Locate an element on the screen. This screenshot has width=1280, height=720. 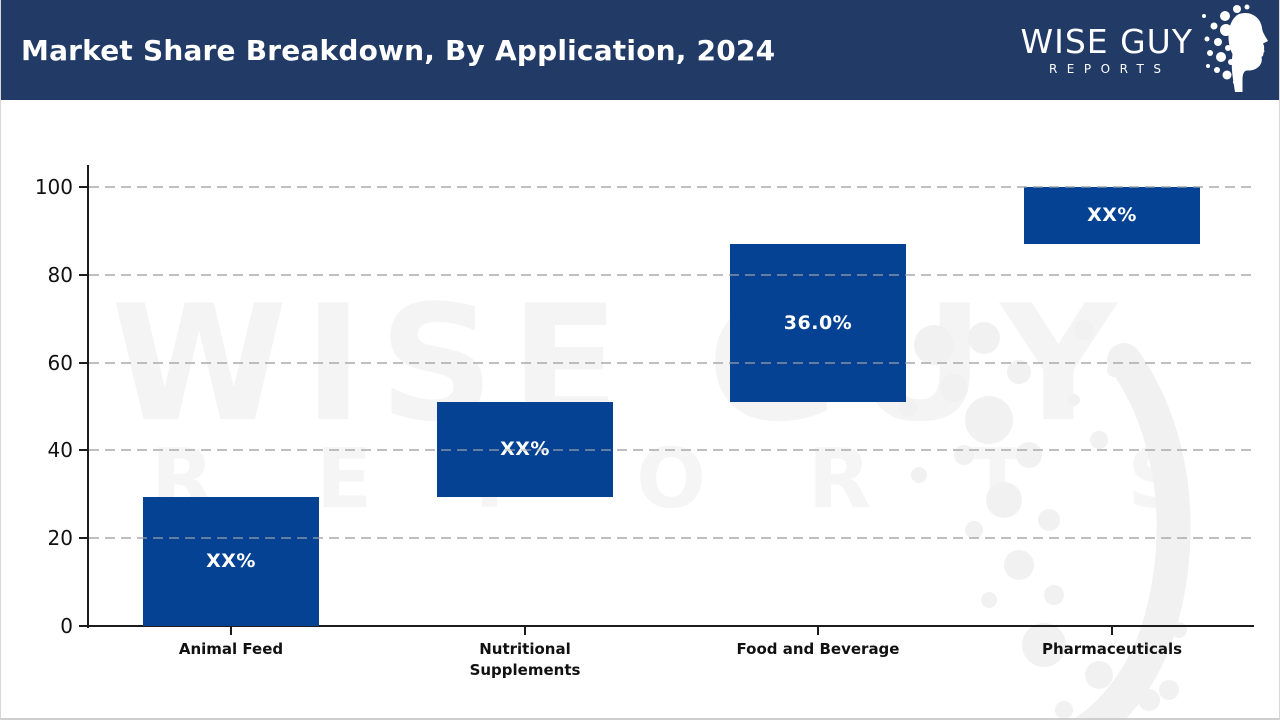
bar-animal-feed: XX% is located at coordinates (231, 561).